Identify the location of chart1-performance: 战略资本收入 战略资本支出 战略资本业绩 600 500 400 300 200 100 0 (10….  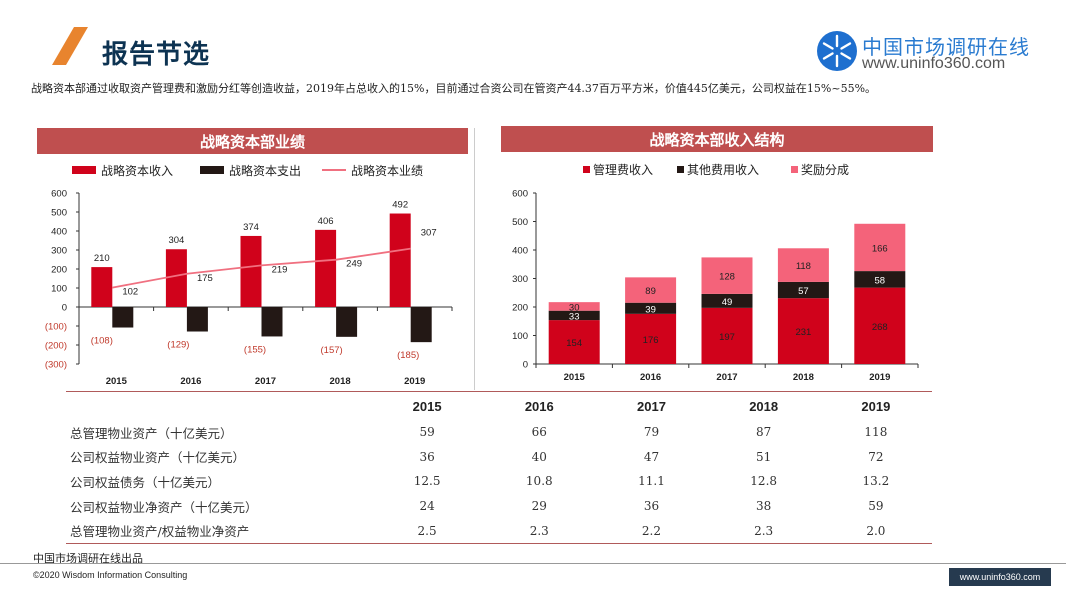
(249, 275).